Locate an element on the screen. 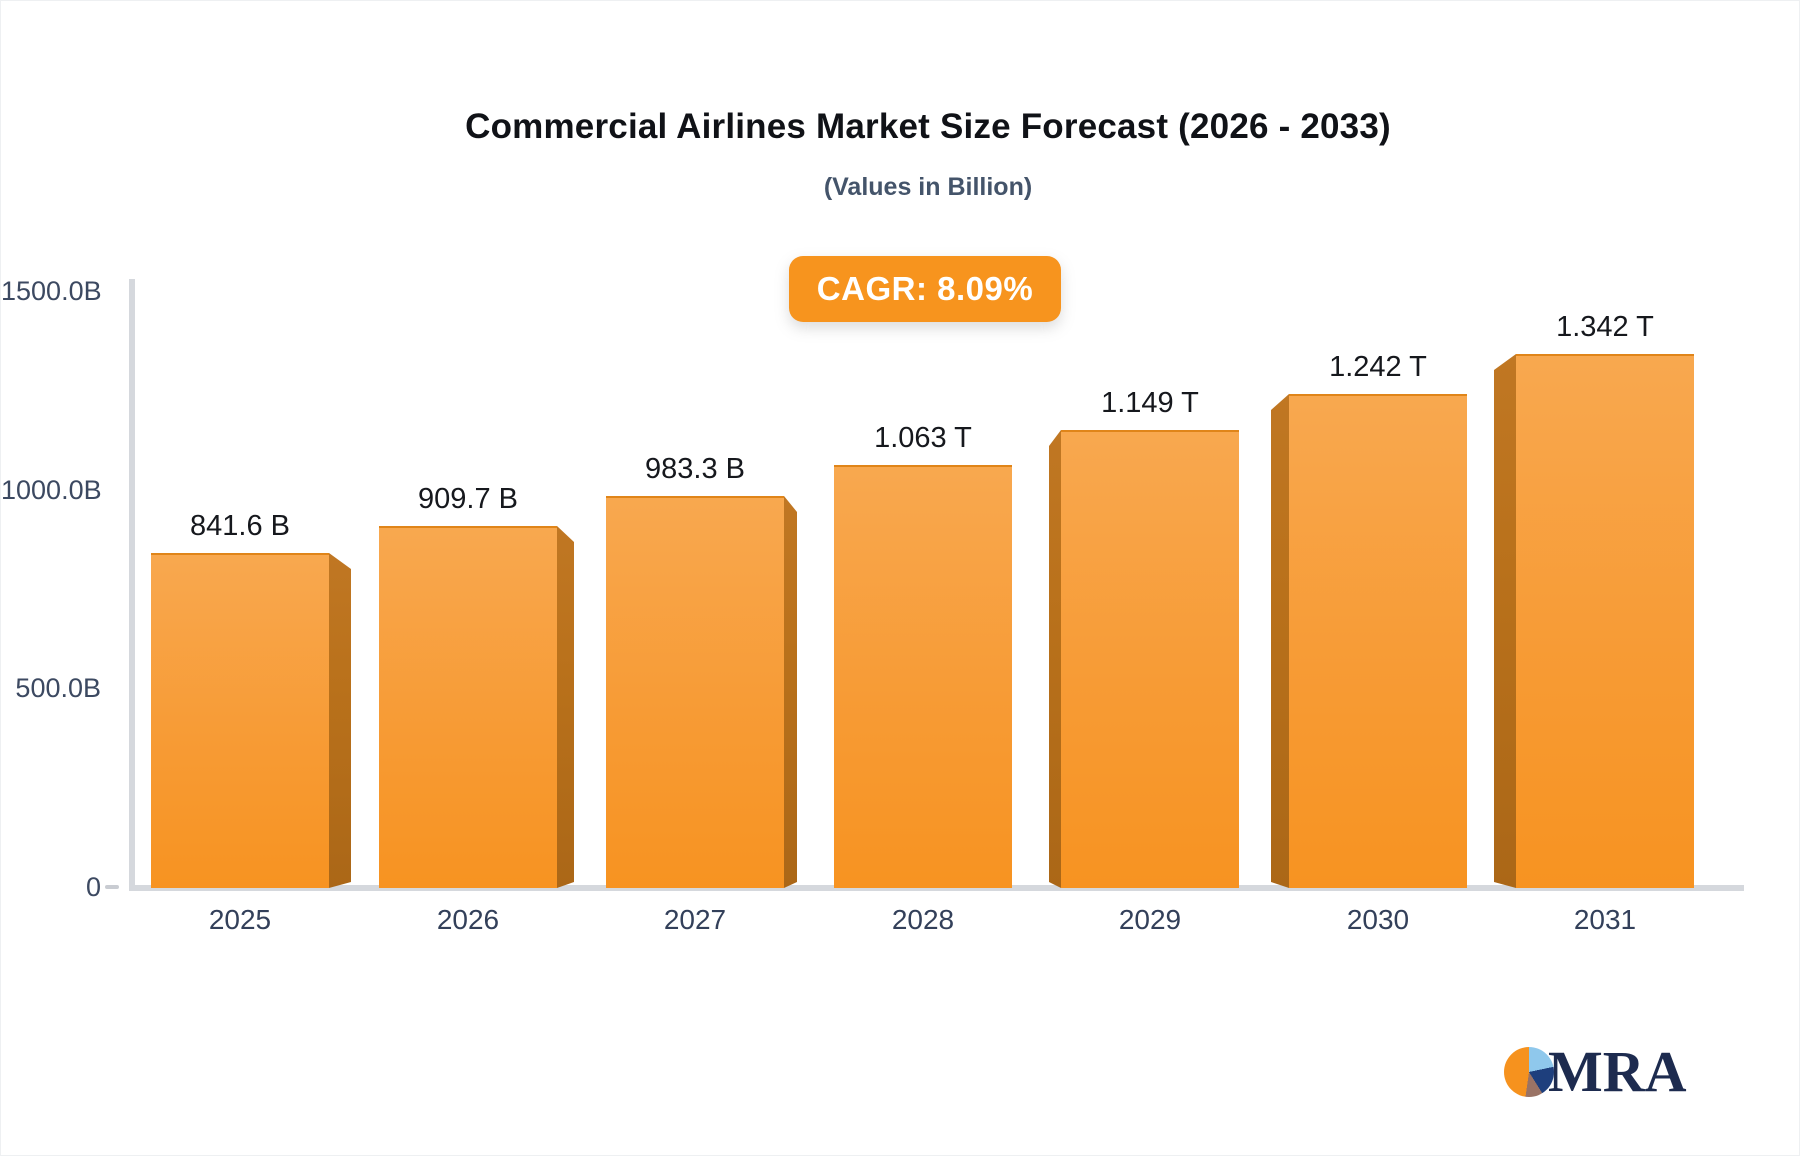 The height and width of the screenshot is (1156, 1800). bar-value-label: 983.3 B is located at coordinates (695, 469).